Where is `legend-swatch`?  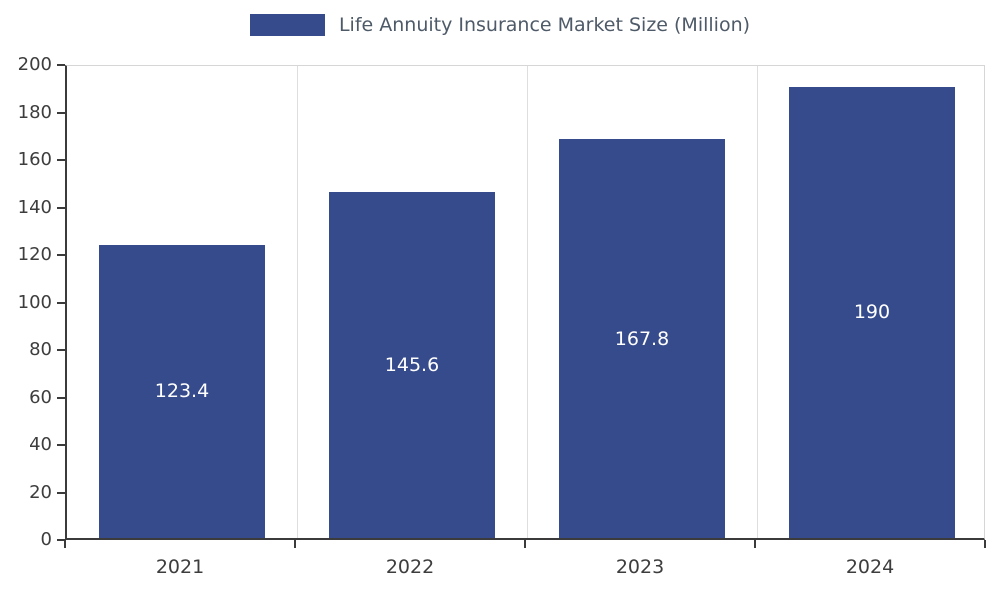
legend-swatch is located at coordinates (287, 25).